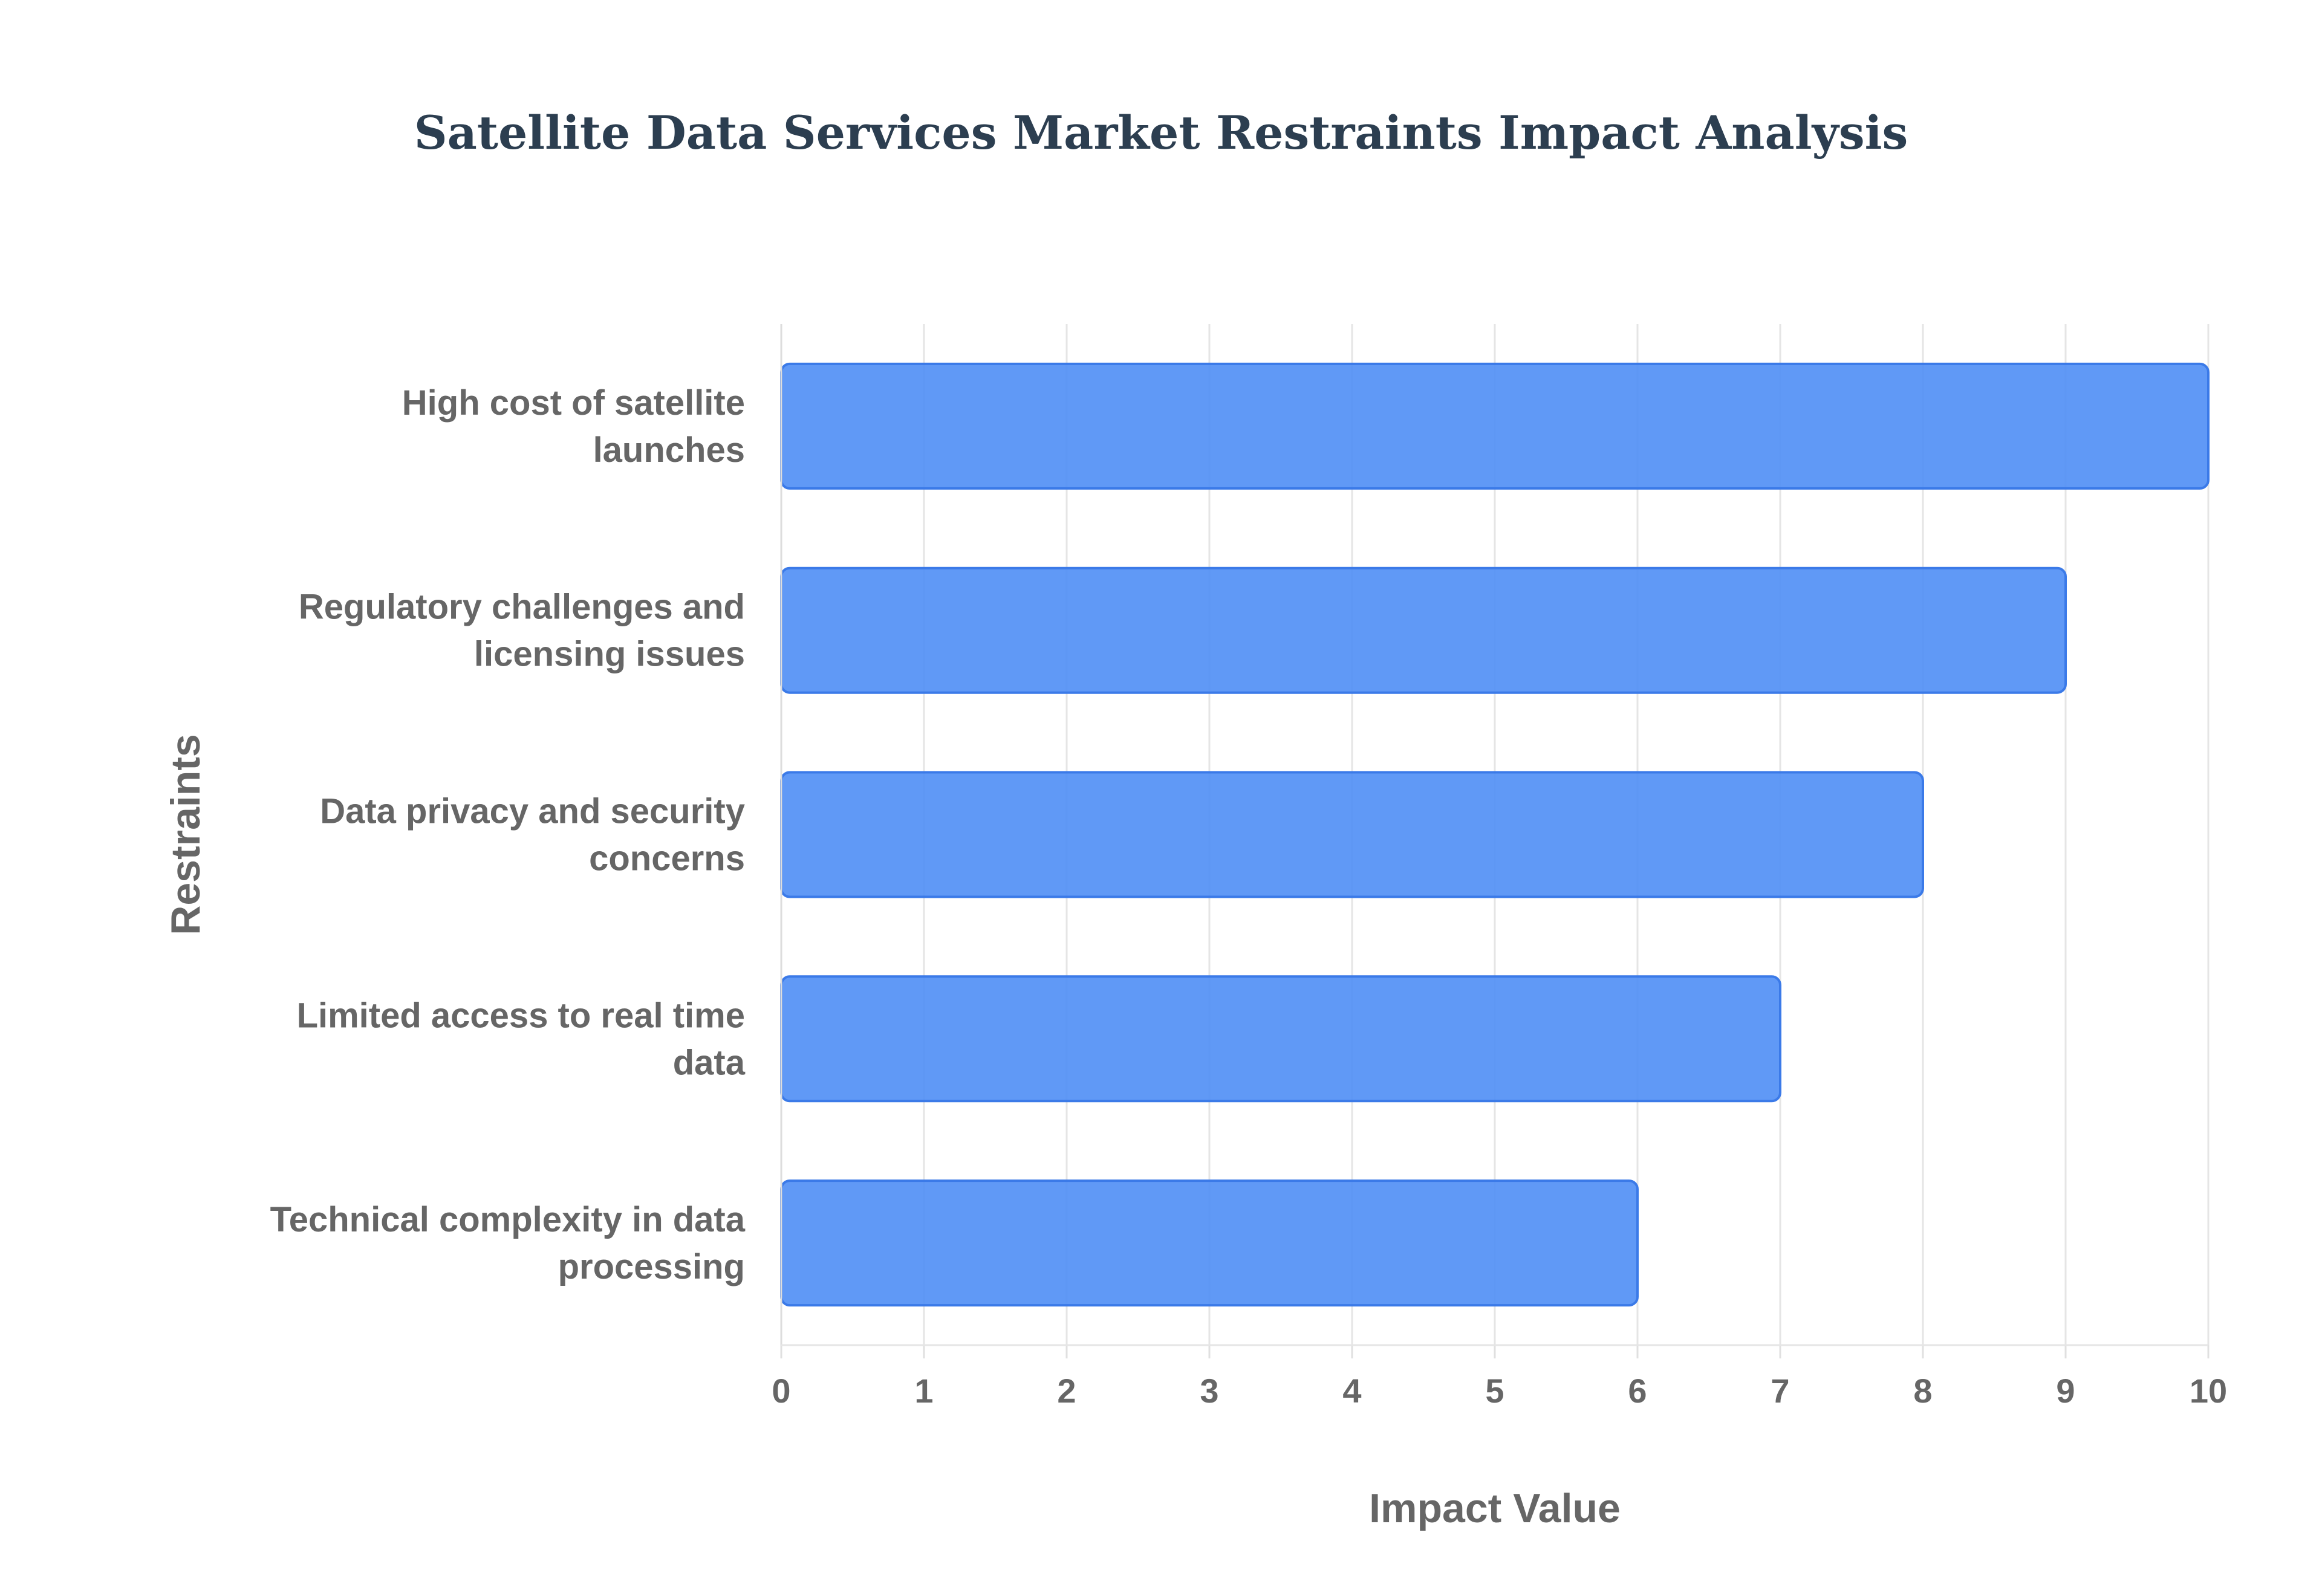  What do you see at coordinates (1494, 1391) in the screenshot?
I see `x-tick-label: 5` at bounding box center [1494, 1391].